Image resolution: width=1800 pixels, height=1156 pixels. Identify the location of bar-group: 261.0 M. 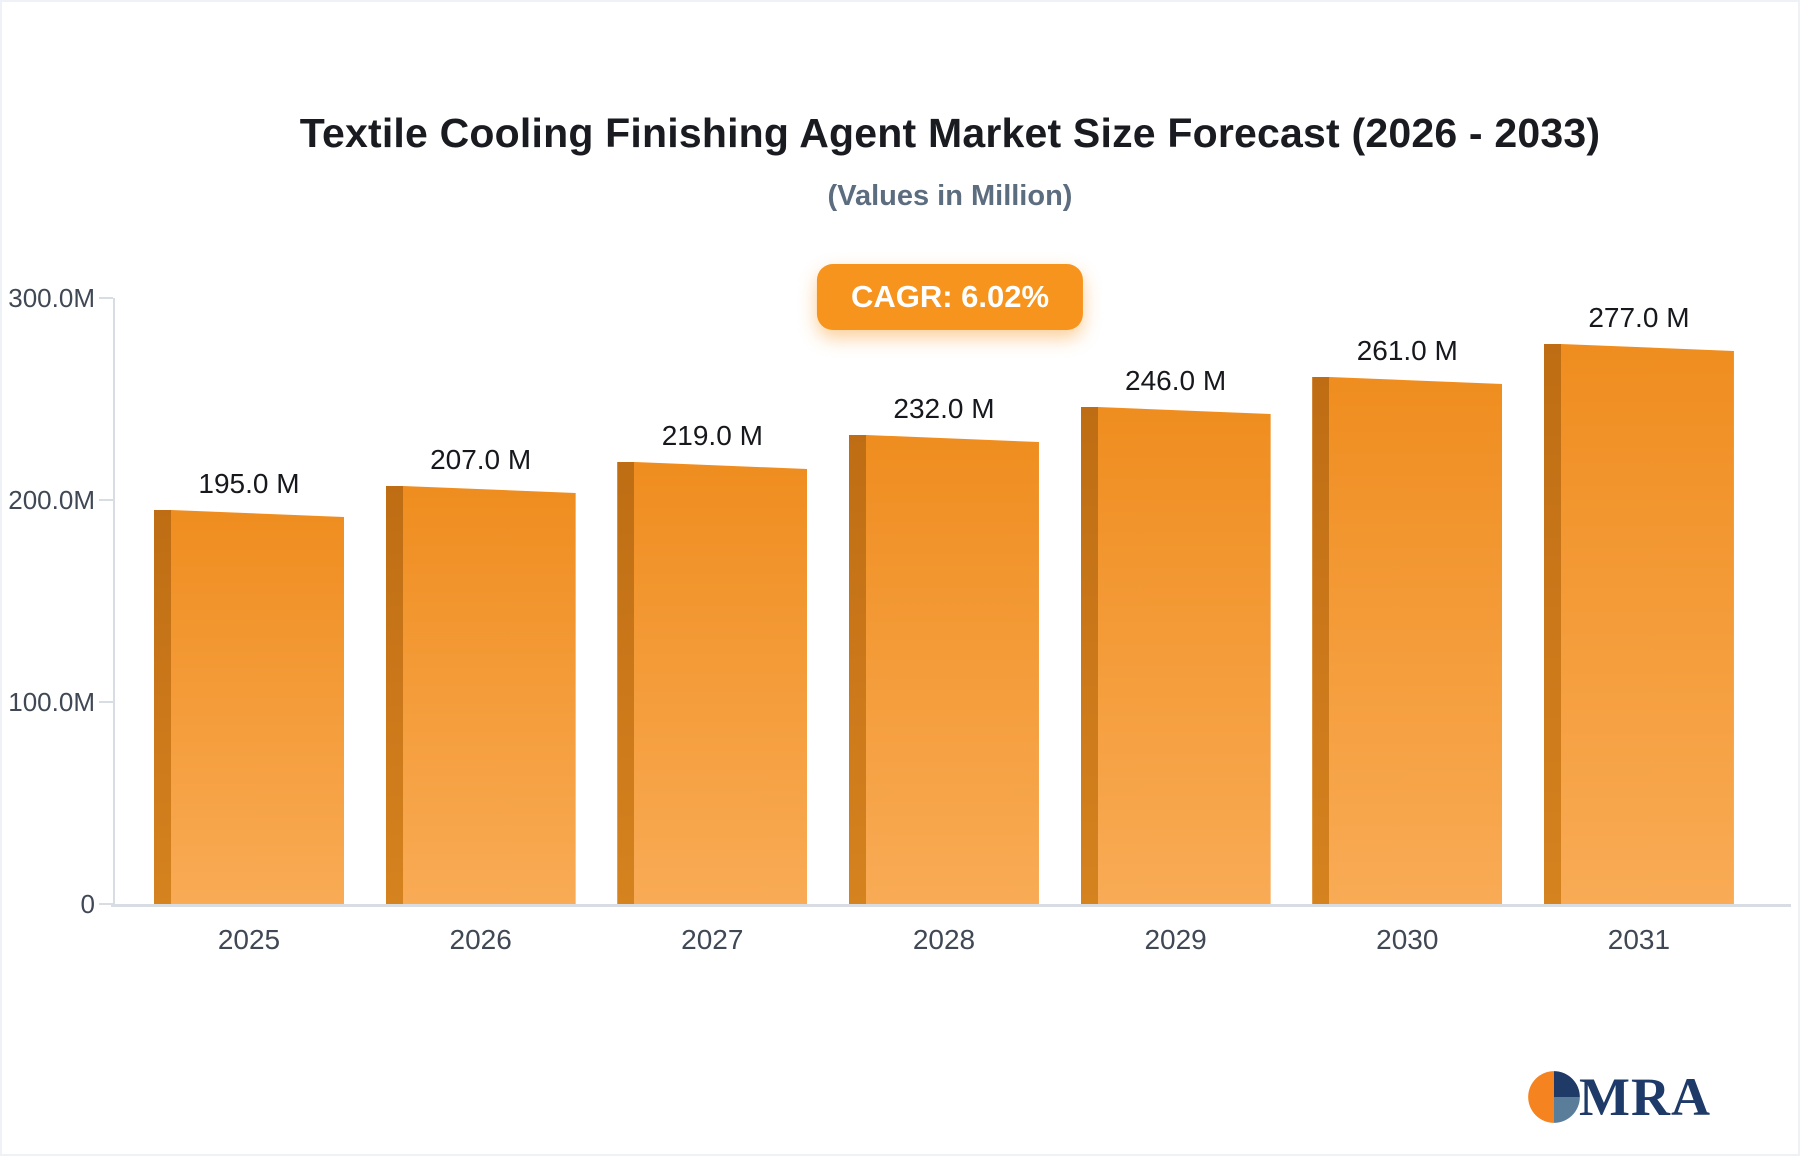
(1407, 601).